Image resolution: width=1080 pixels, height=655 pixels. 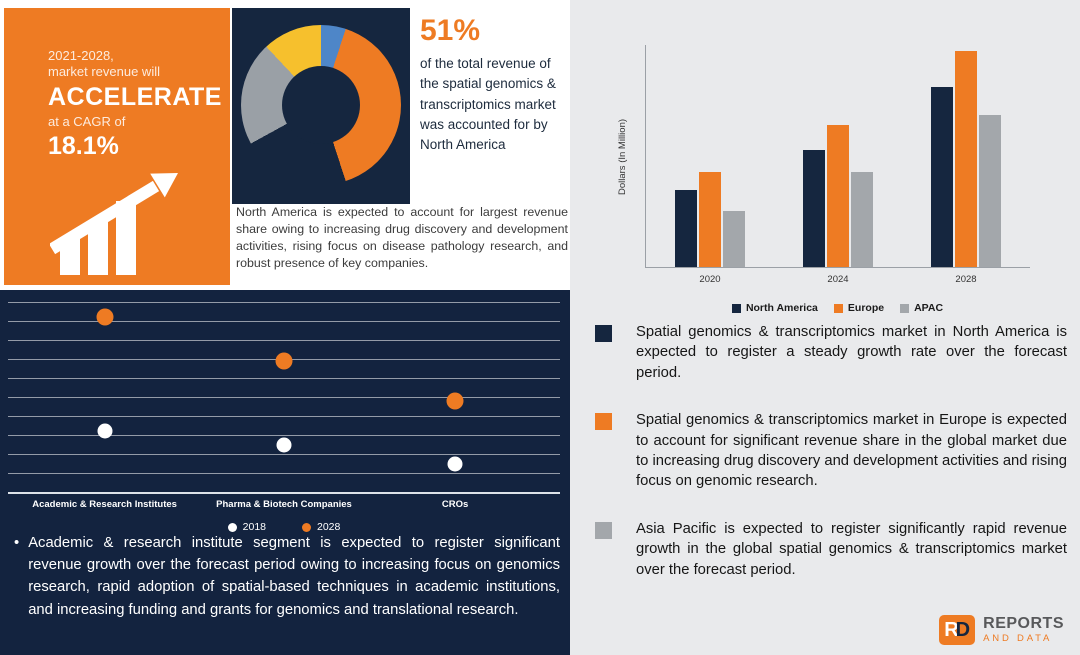 I want to click on bar-chart-legend: North America Europe APAC, so click(x=837, y=308).